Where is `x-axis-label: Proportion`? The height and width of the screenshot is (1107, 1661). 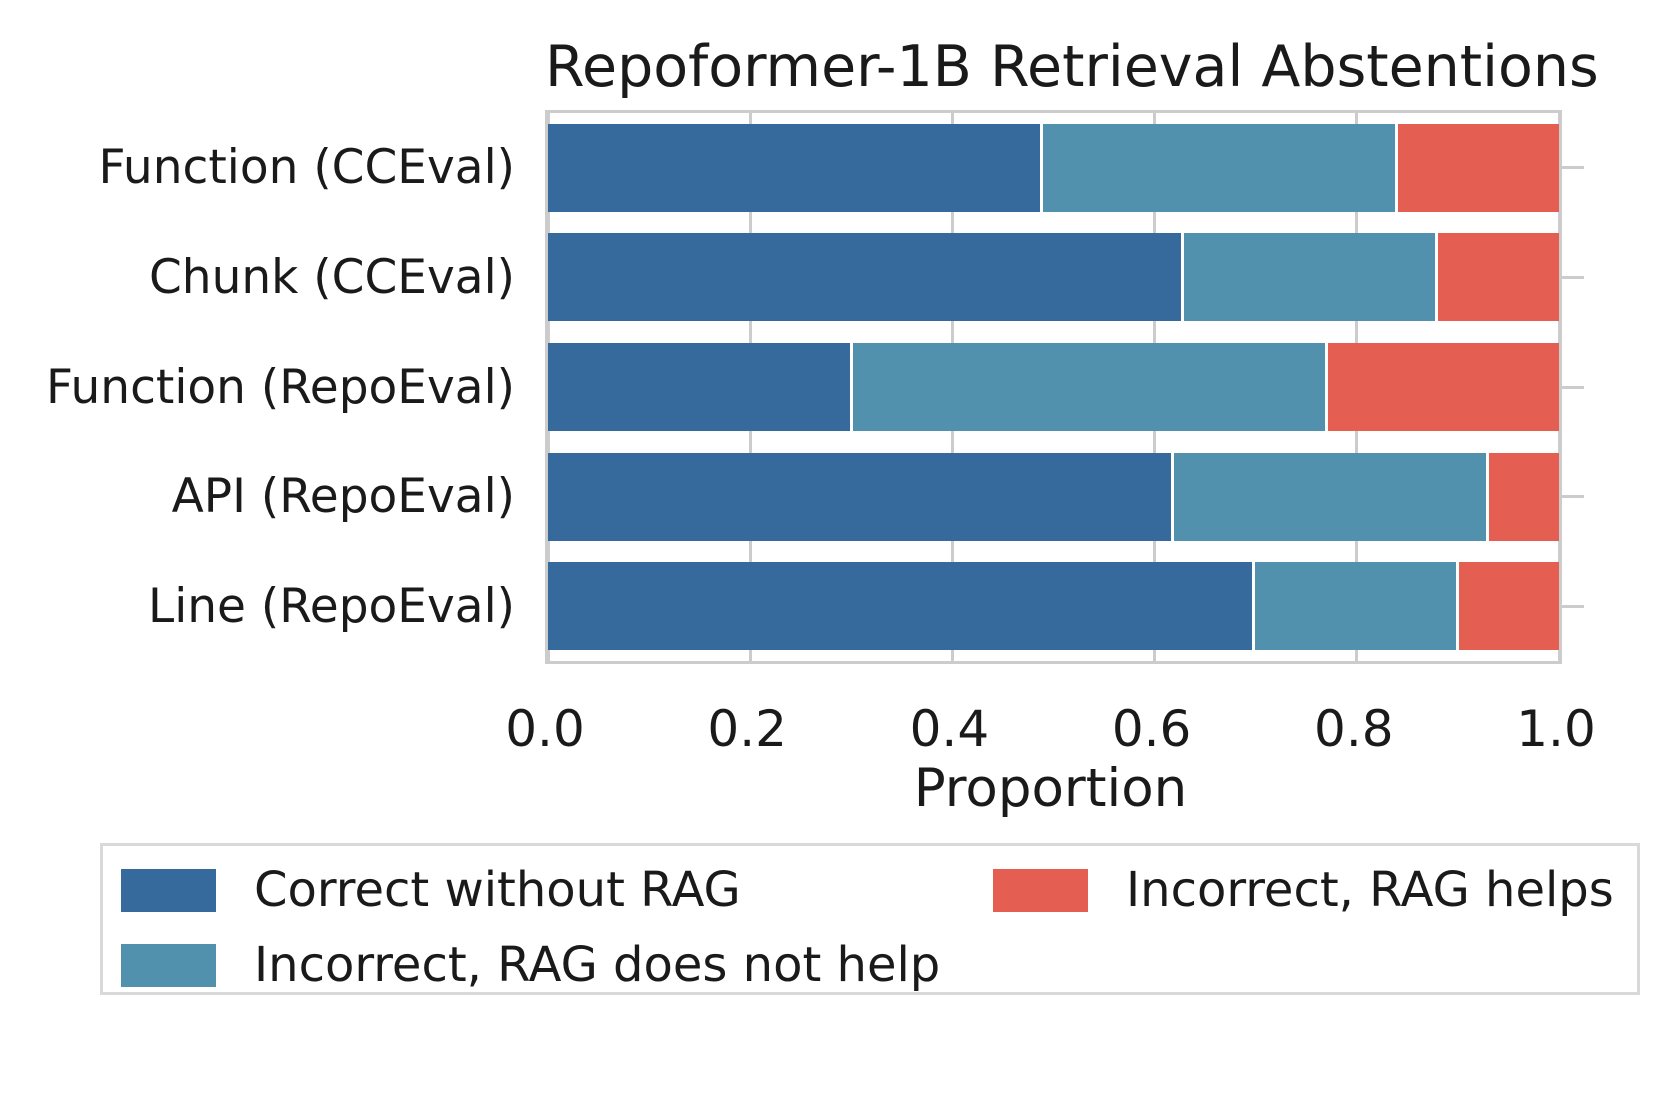
x-axis-label: Proportion is located at coordinates (1050, 788).